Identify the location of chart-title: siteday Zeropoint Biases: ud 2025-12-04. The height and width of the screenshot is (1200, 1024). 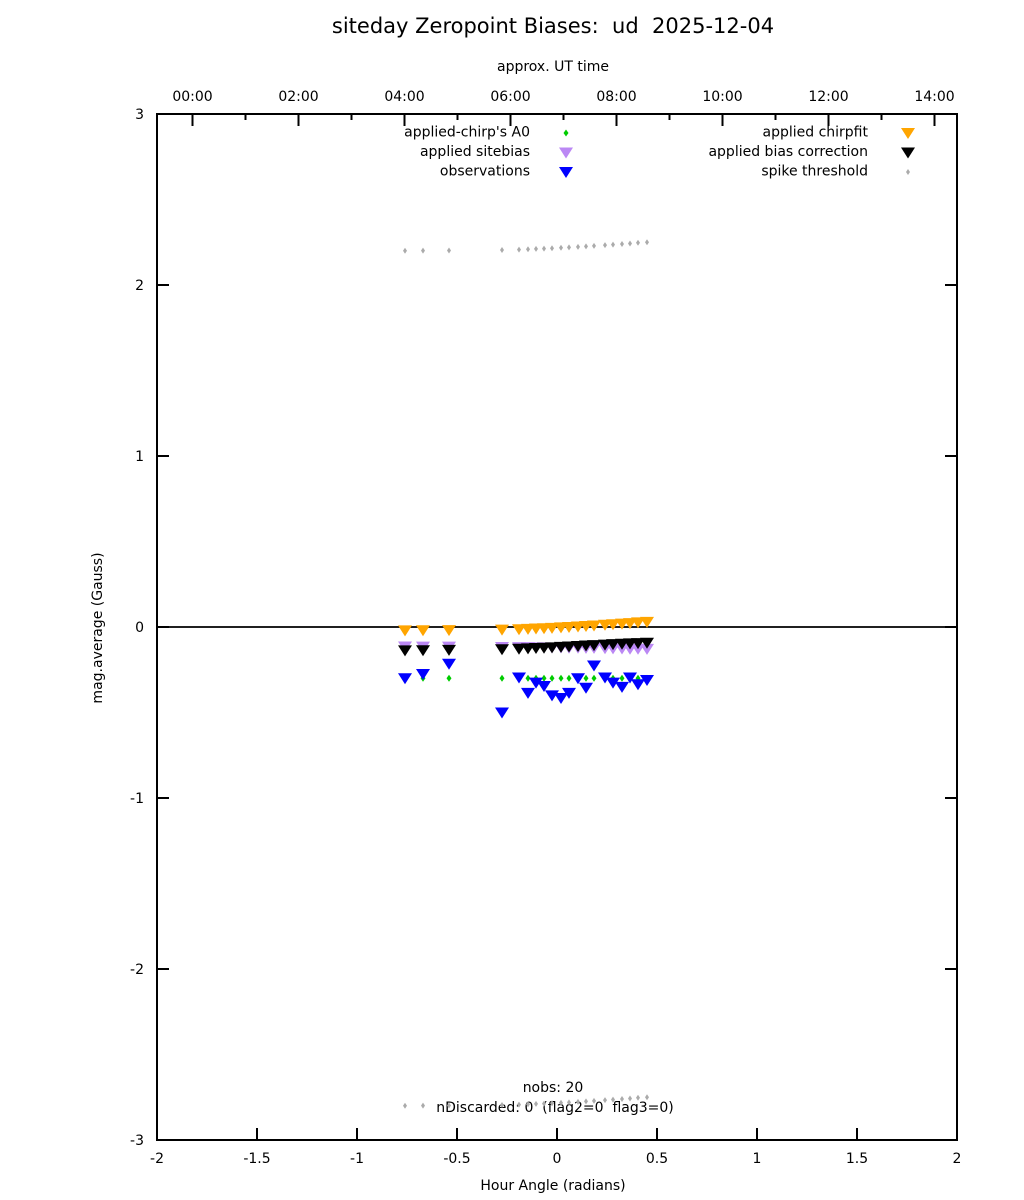
(553, 26).